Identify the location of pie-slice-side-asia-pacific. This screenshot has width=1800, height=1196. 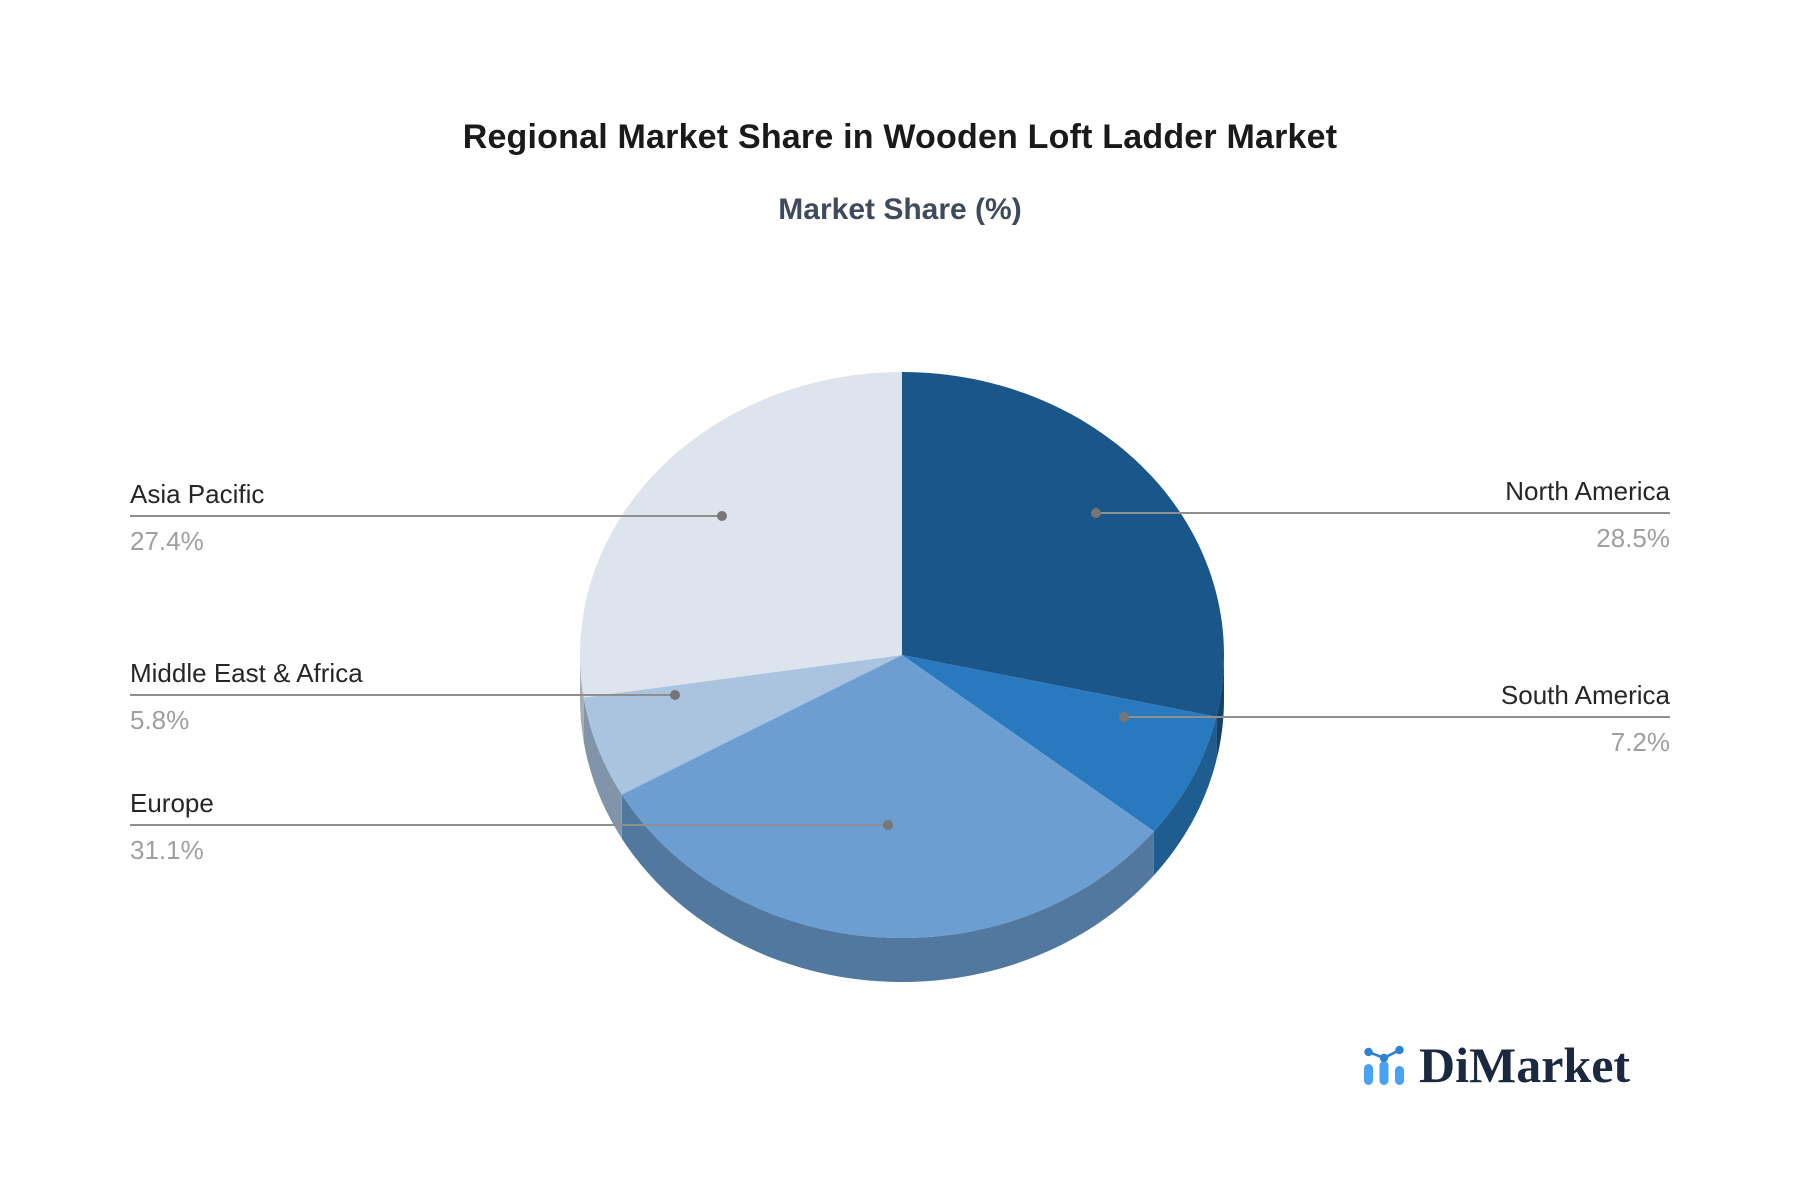
(582, 698).